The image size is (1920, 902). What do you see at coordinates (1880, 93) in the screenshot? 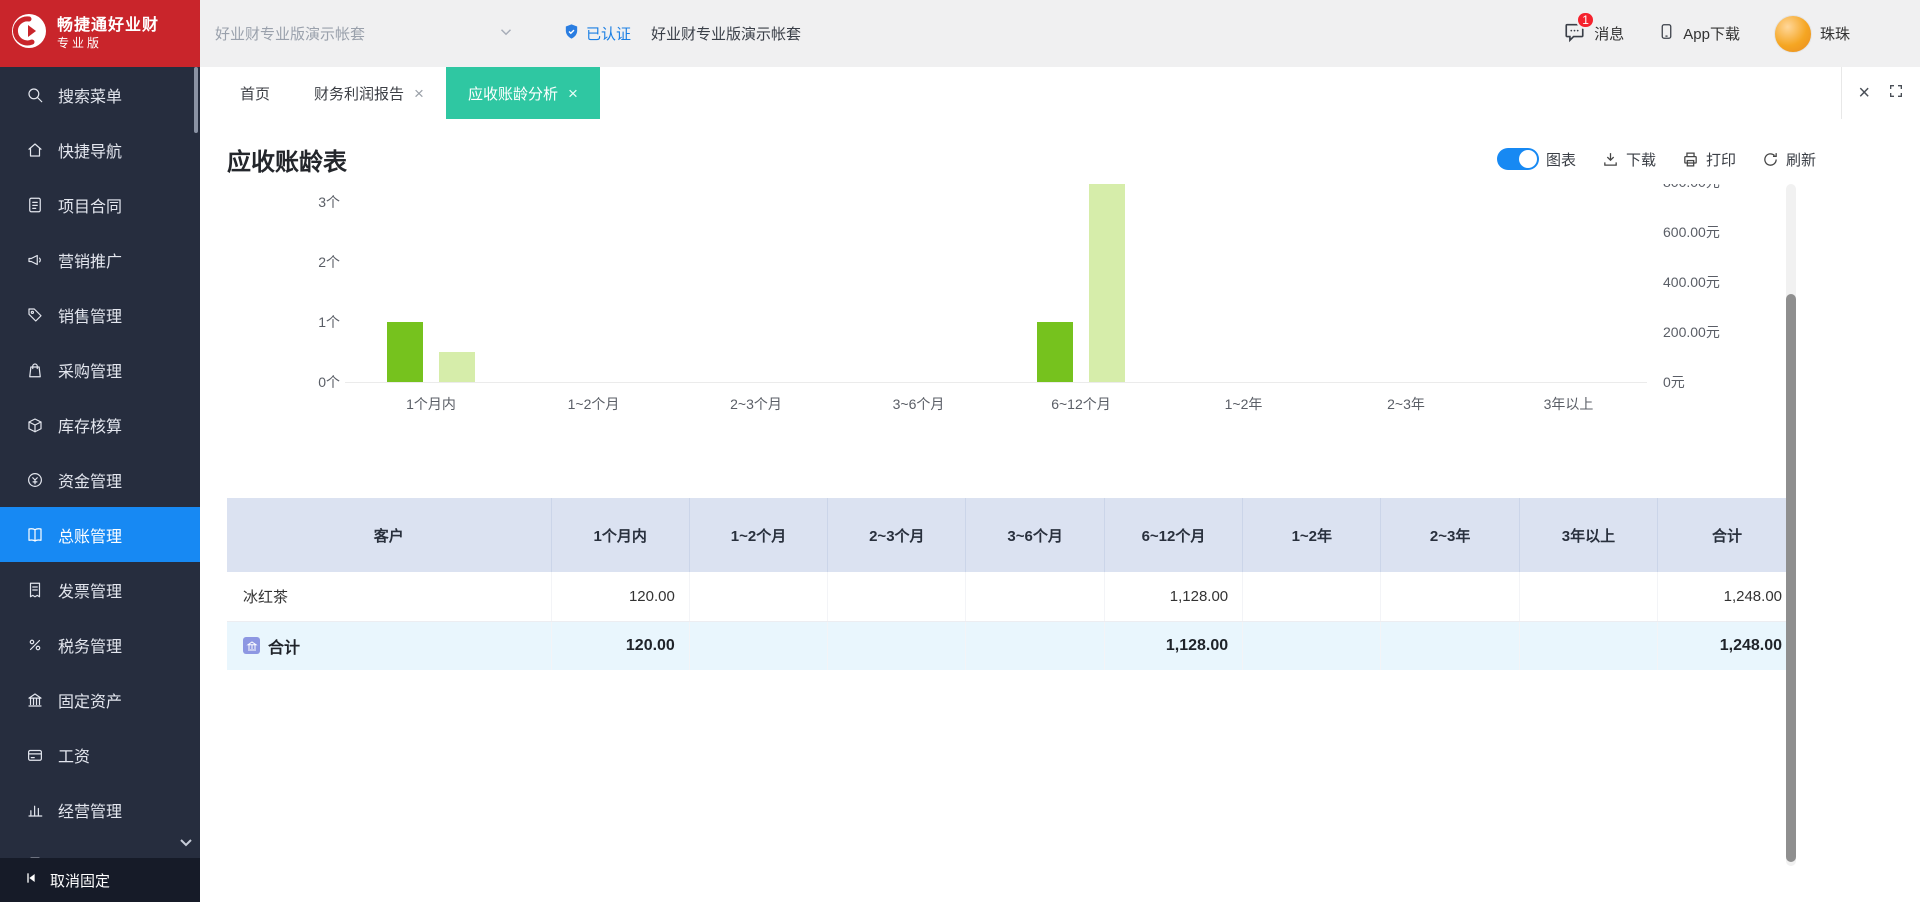
I see `tab-actions: ×` at bounding box center [1880, 93].